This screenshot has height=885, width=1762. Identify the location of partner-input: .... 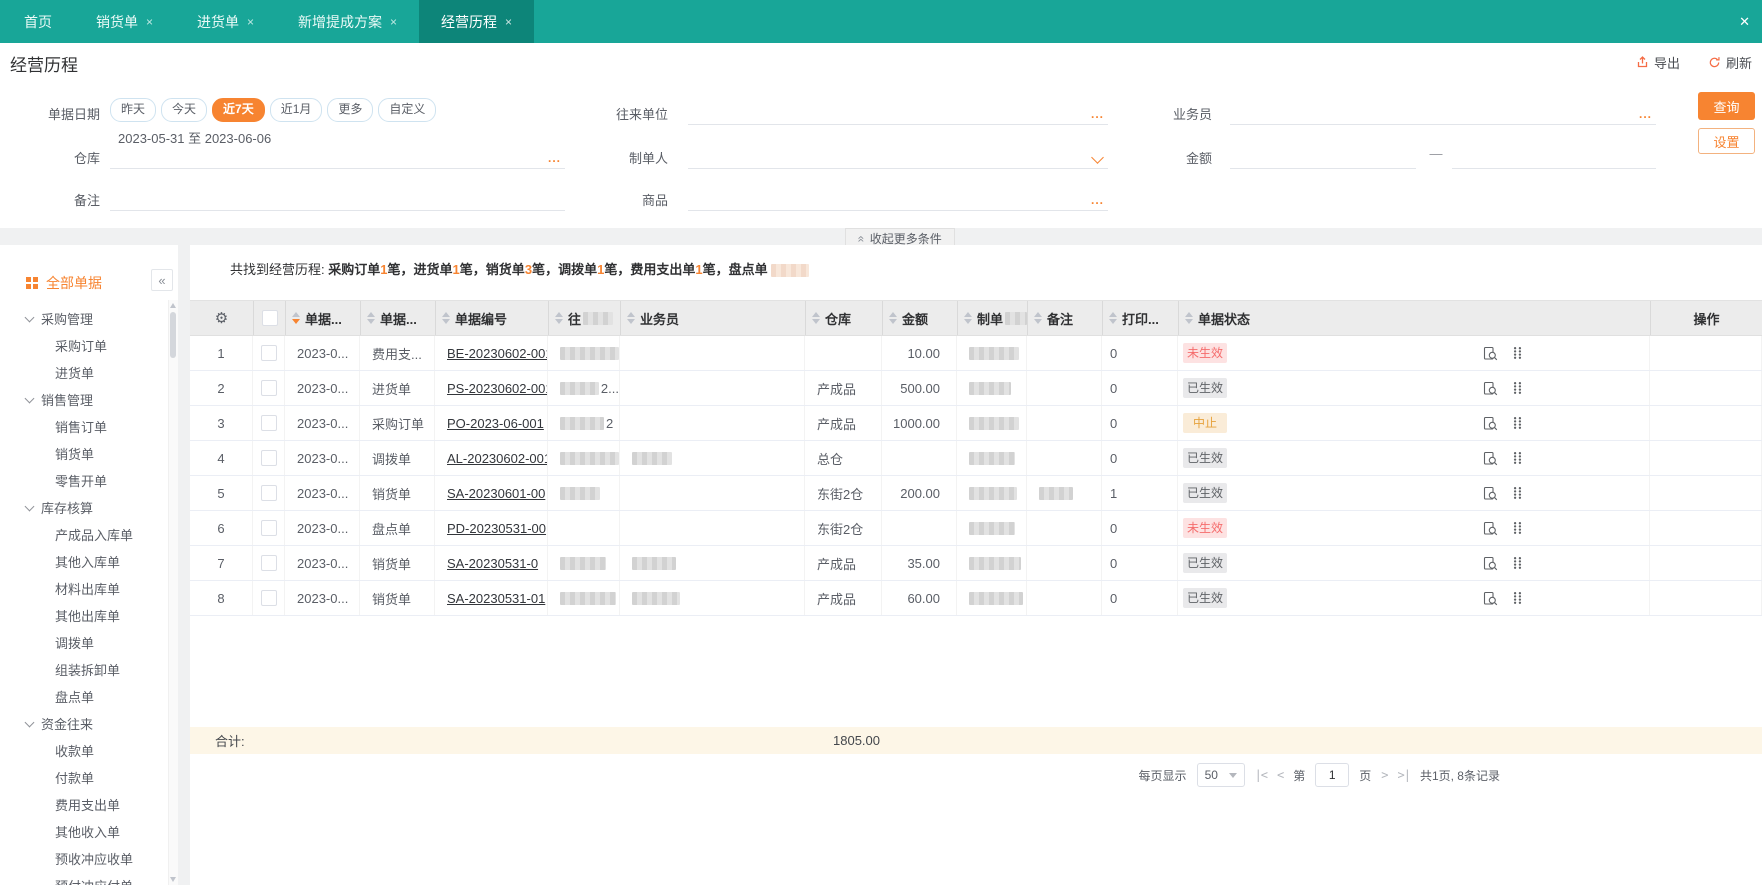
(898, 112).